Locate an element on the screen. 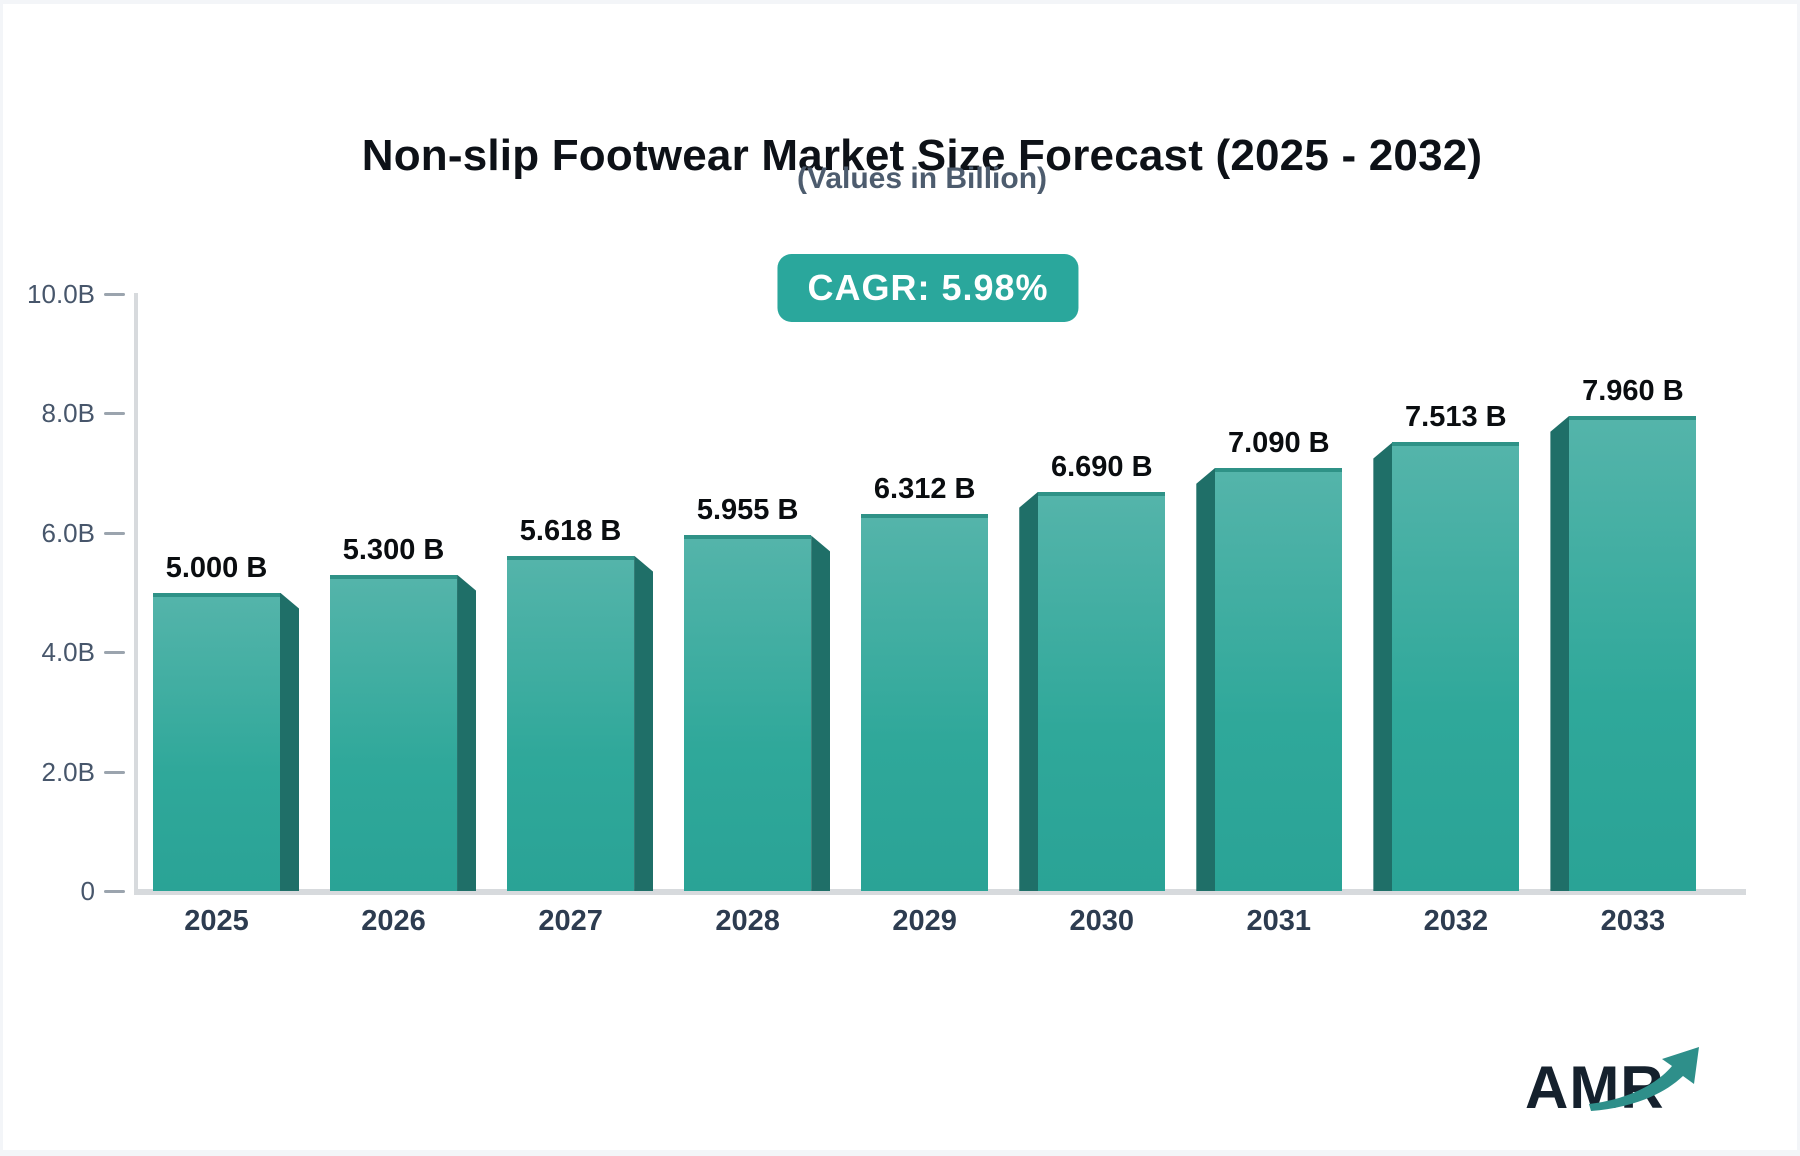  x-axis-label: 2026 is located at coordinates (393, 921).